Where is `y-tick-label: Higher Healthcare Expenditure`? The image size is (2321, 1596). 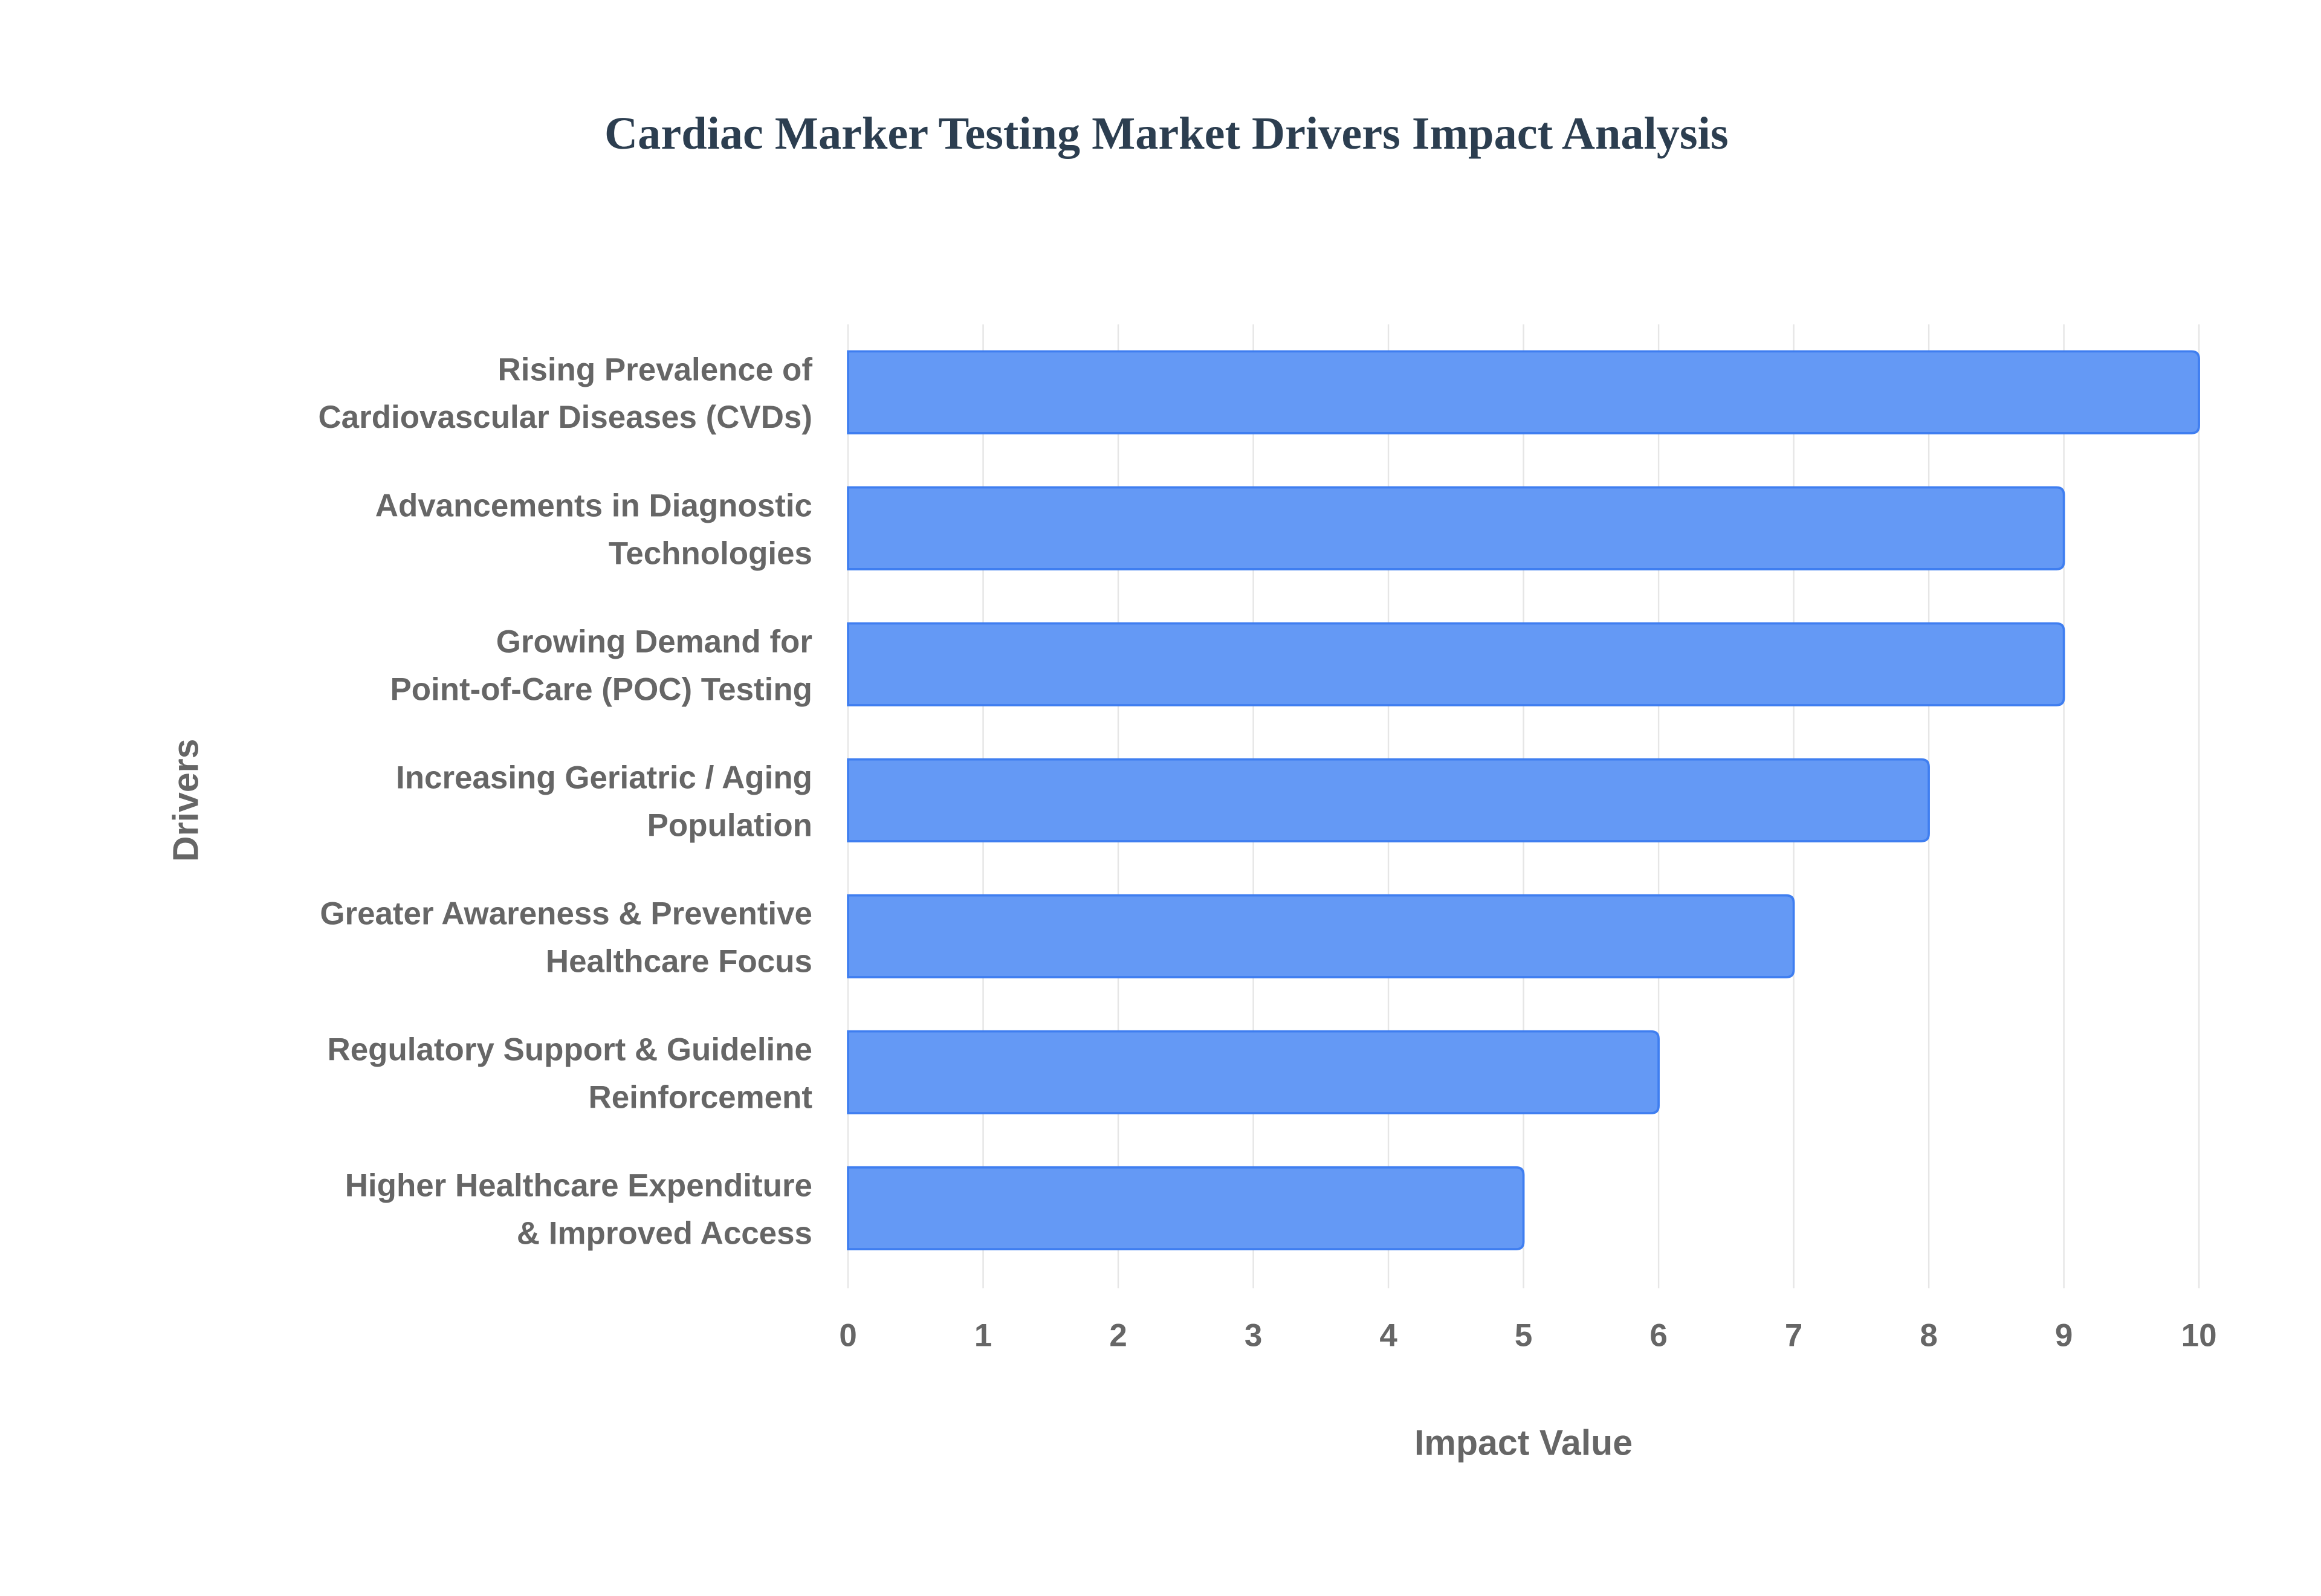
y-tick-label: Higher Healthcare Expenditure is located at coordinates (578, 1186).